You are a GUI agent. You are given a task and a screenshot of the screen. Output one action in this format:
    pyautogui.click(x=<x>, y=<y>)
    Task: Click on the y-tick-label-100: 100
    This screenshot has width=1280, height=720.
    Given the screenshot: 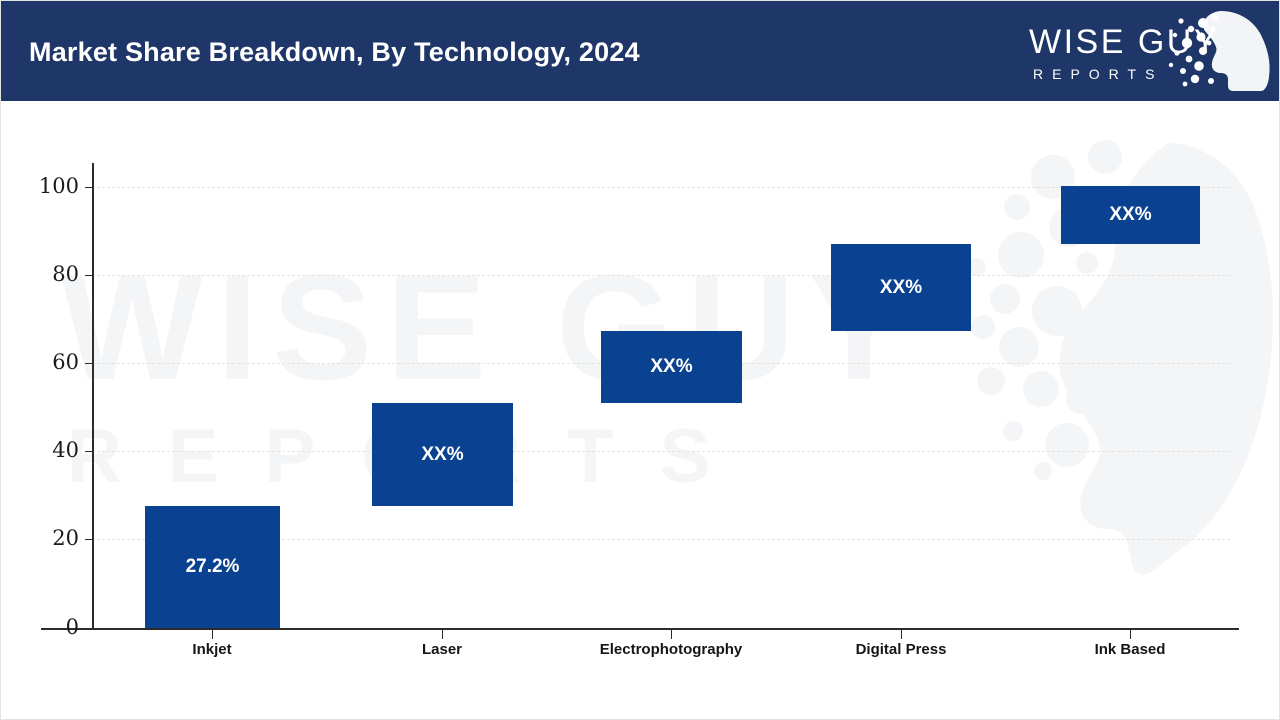 What is the action you would take?
    pyautogui.click(x=58, y=186)
    